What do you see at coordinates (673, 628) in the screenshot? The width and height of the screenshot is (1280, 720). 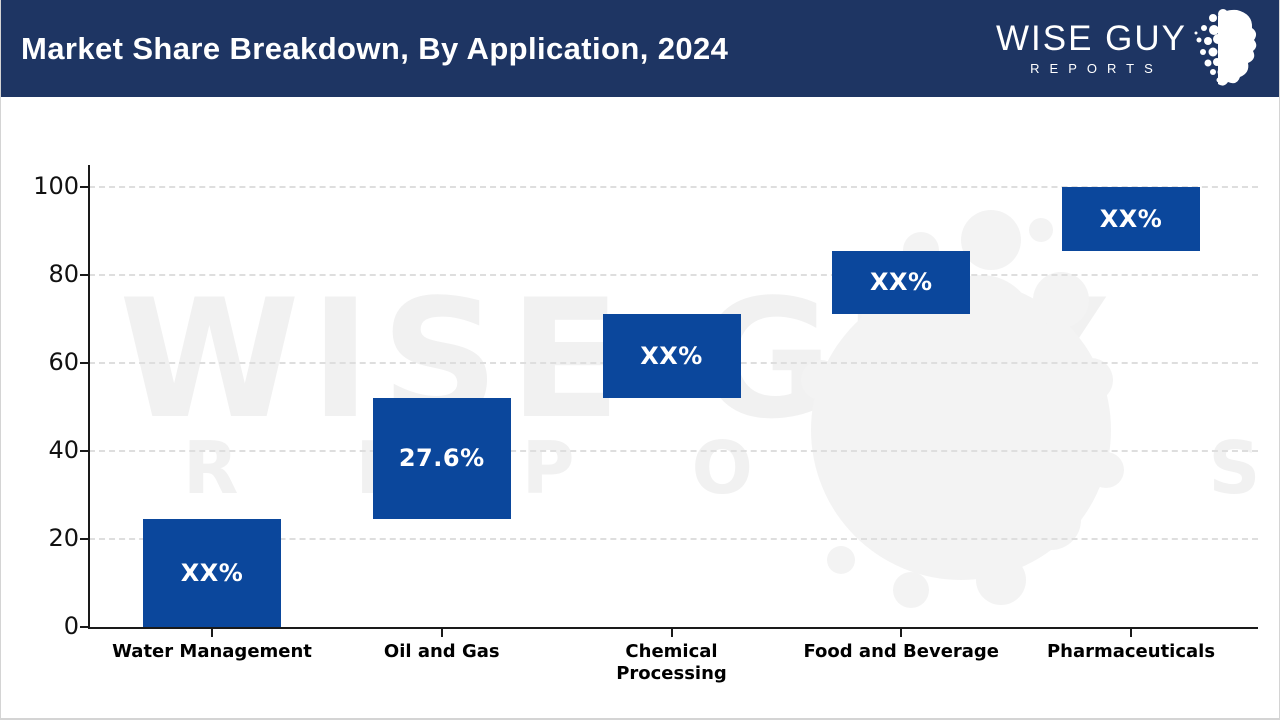 I see `x-axis-spine` at bounding box center [673, 628].